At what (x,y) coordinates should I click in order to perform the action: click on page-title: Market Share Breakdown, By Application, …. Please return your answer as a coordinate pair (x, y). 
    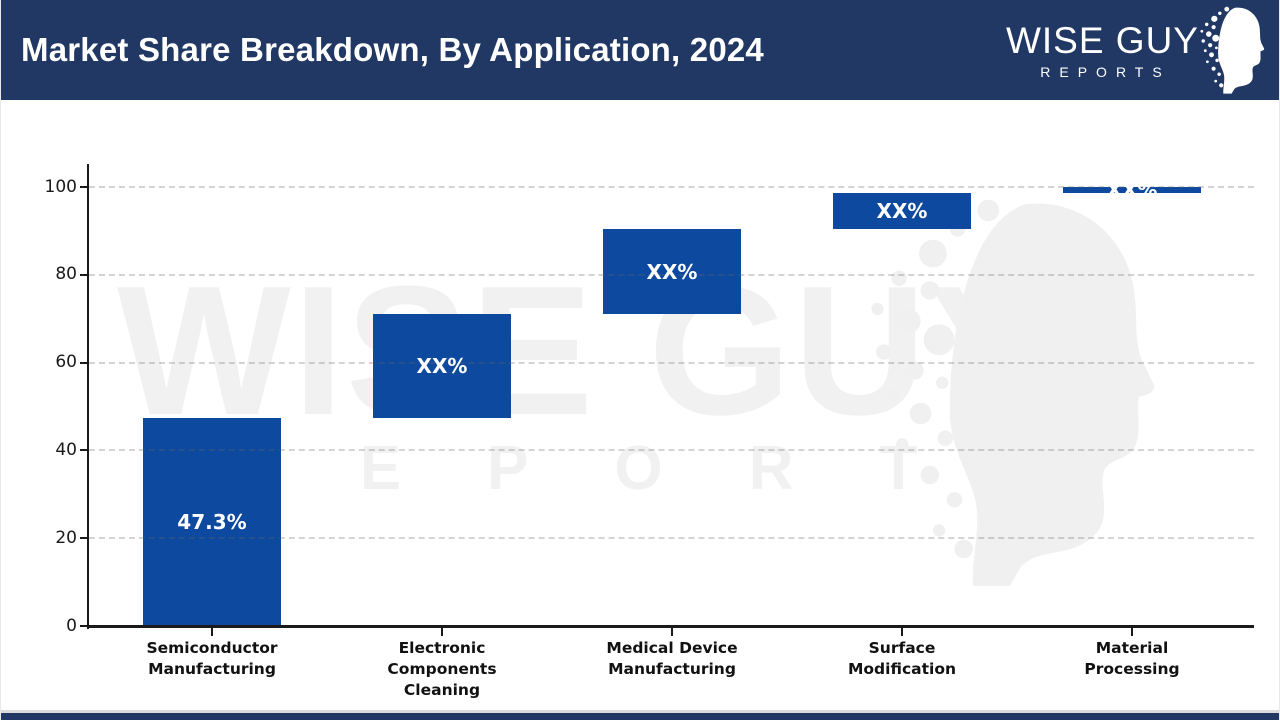
    Looking at the image, I should click on (392, 49).